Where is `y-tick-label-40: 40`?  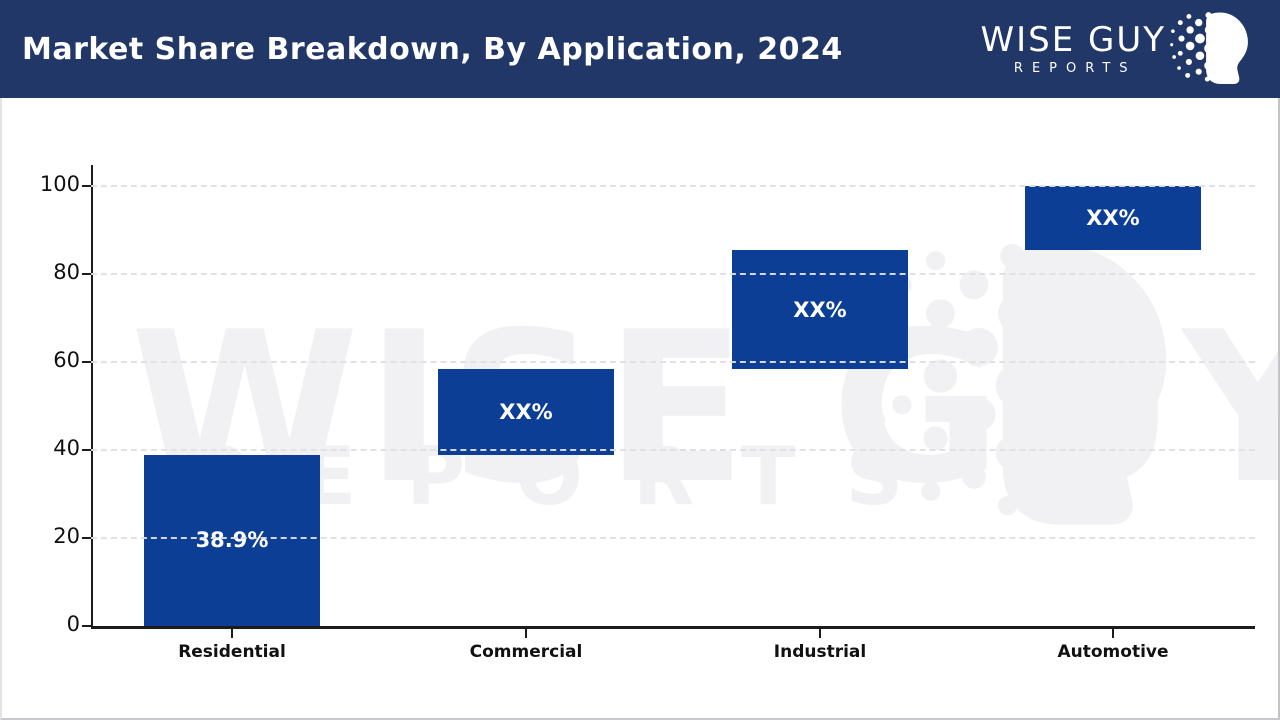 y-tick-label-40: 40 is located at coordinates (66, 448).